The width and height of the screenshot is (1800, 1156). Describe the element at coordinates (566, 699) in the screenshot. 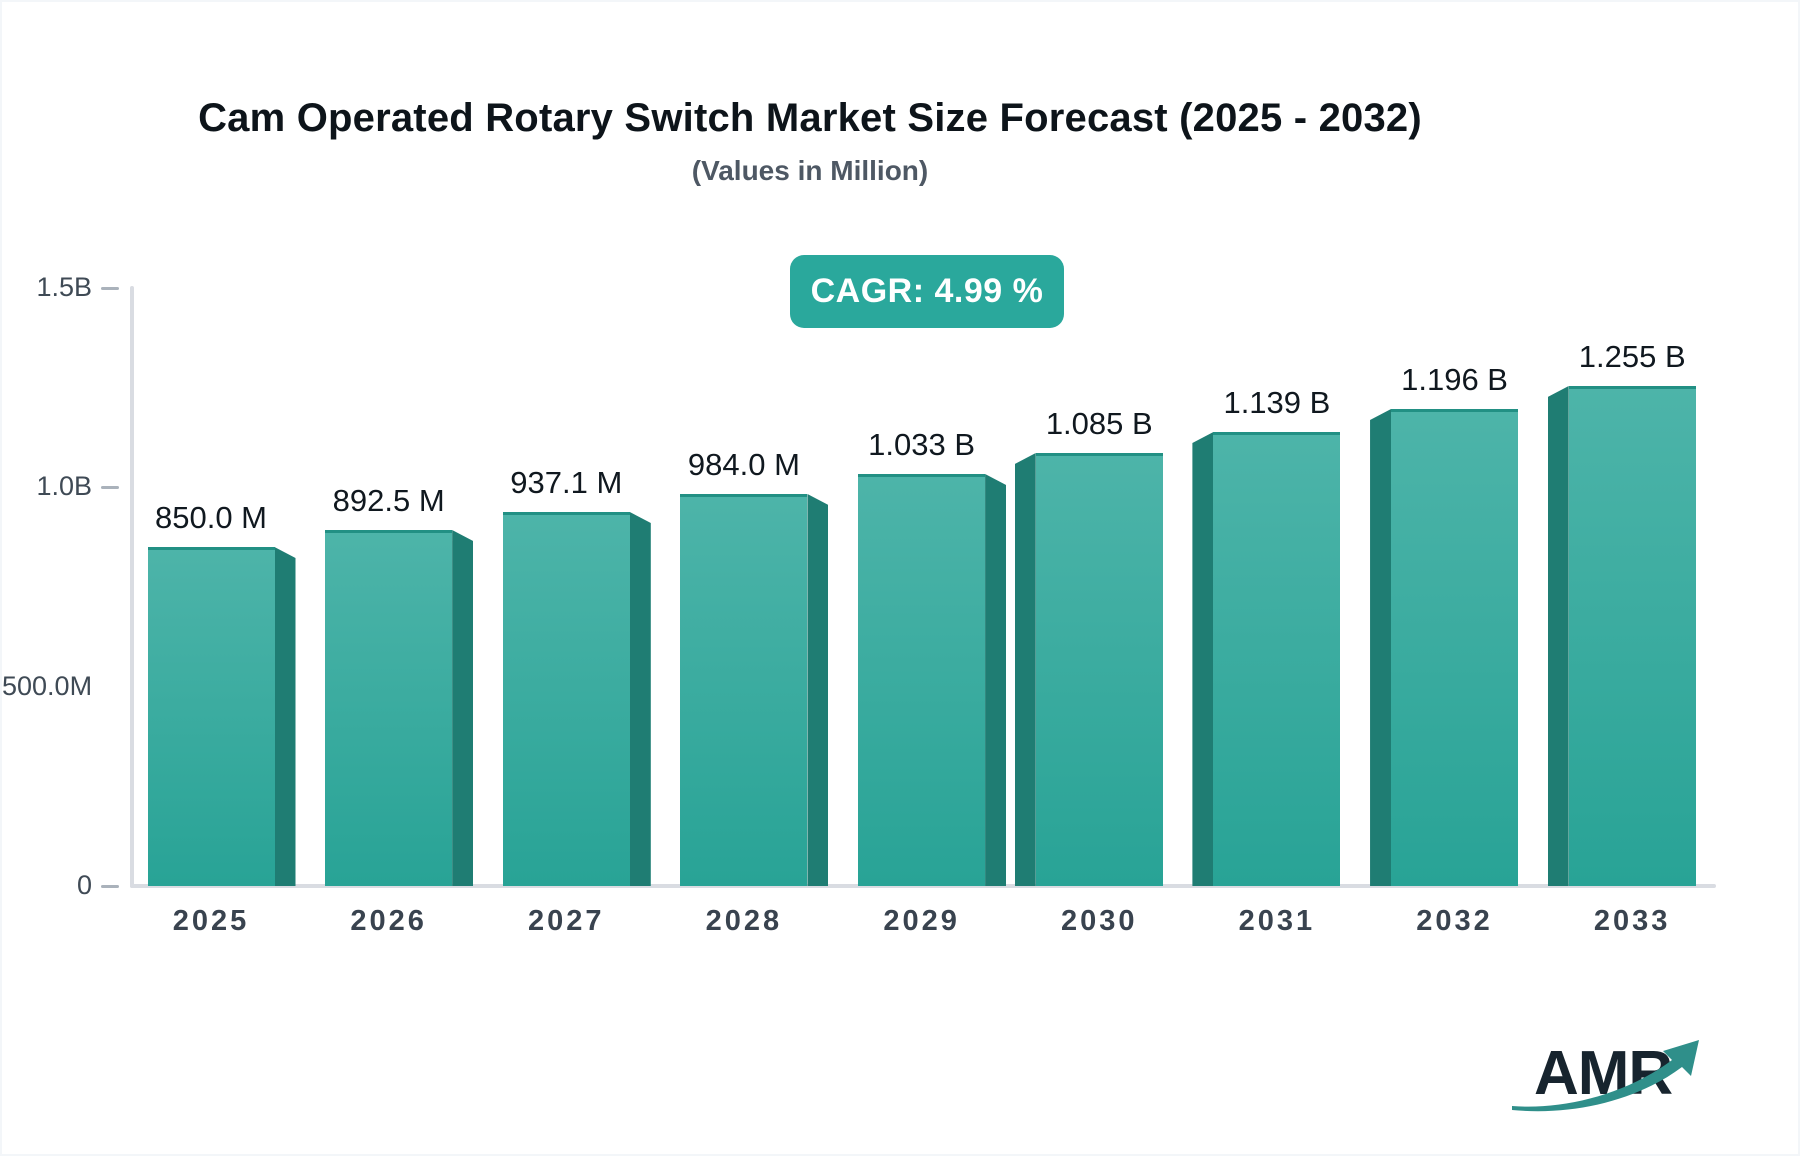

I see `bar-2027` at that location.